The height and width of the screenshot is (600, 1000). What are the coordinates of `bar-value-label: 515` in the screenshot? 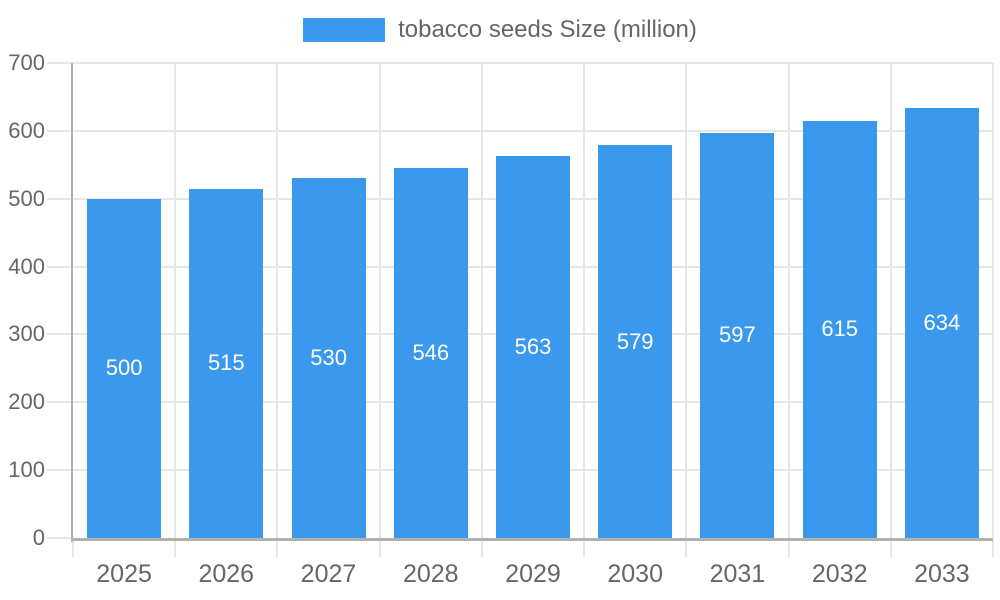 It's located at (226, 363).